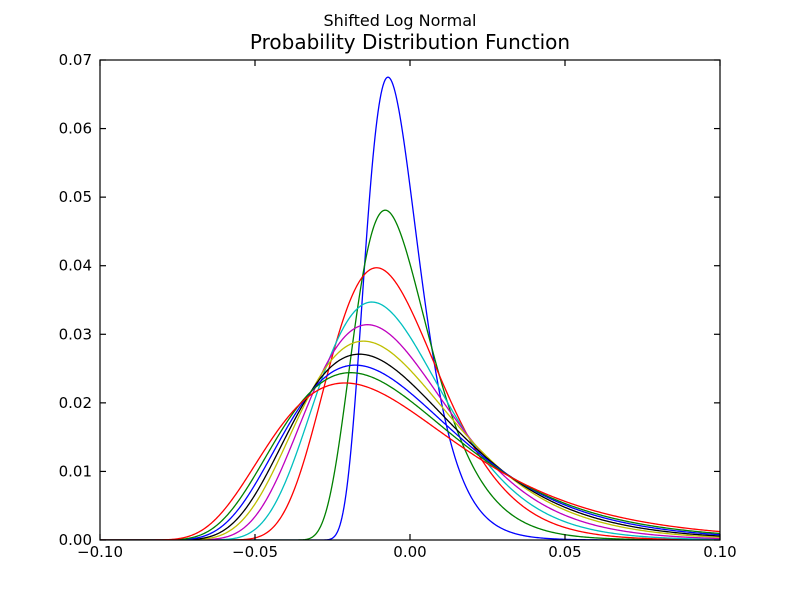 Image resolution: width=800 pixels, height=600 pixels. What do you see at coordinates (75, 129) in the screenshot?
I see `y-tick-label: 0.06` at bounding box center [75, 129].